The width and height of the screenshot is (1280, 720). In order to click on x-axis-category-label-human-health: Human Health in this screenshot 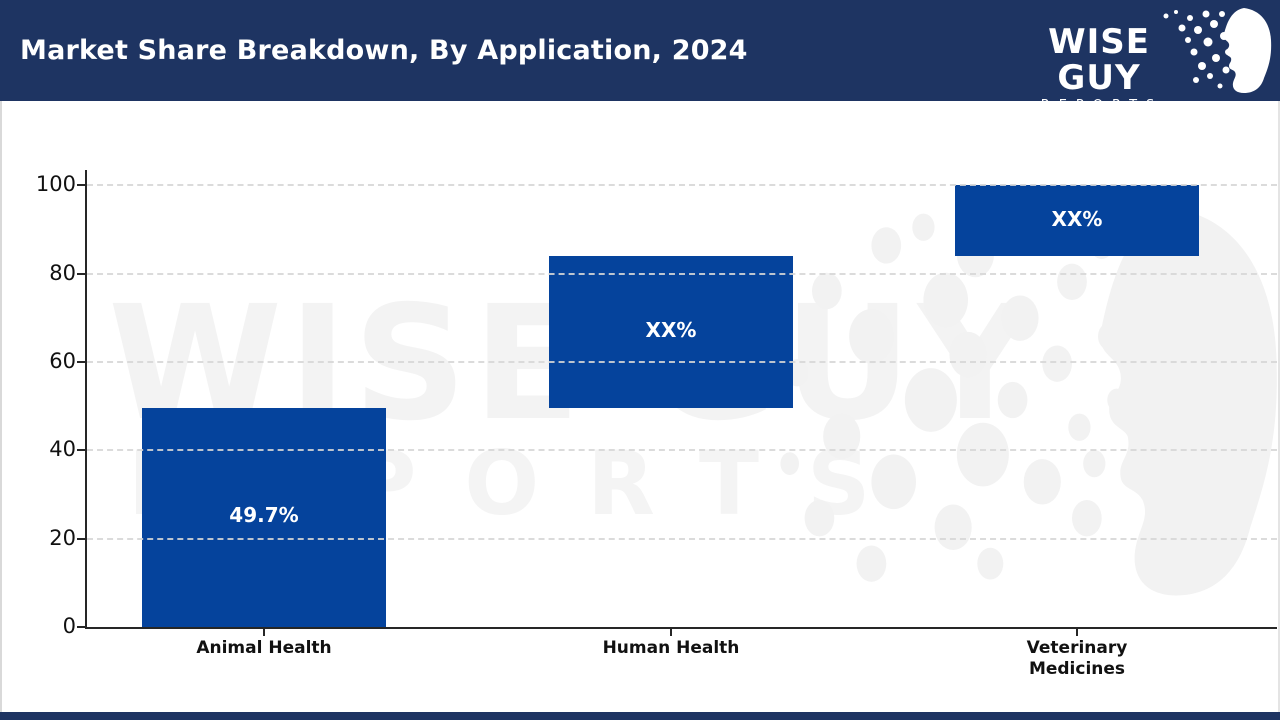, I will do `click(671, 648)`.